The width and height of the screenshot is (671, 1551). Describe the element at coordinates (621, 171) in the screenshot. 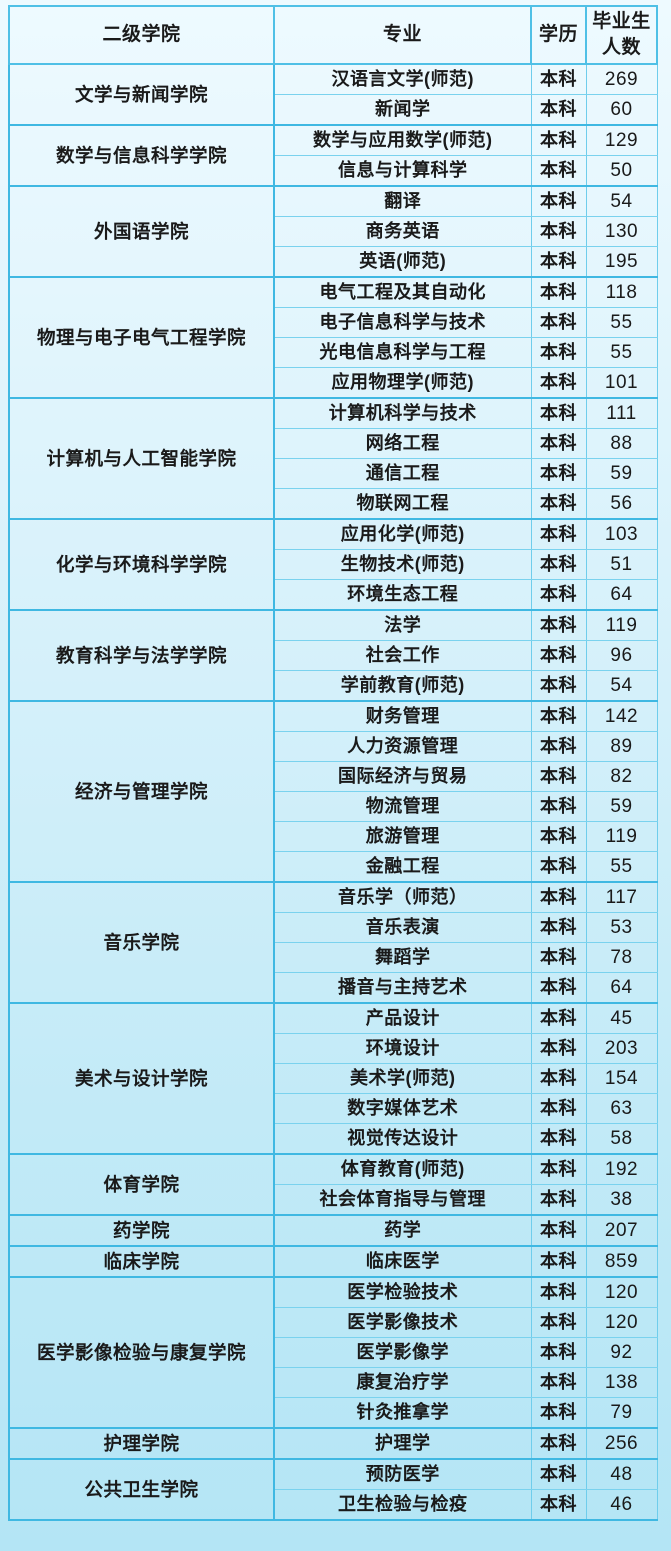

I see `cell-graduate-count: 50` at that location.